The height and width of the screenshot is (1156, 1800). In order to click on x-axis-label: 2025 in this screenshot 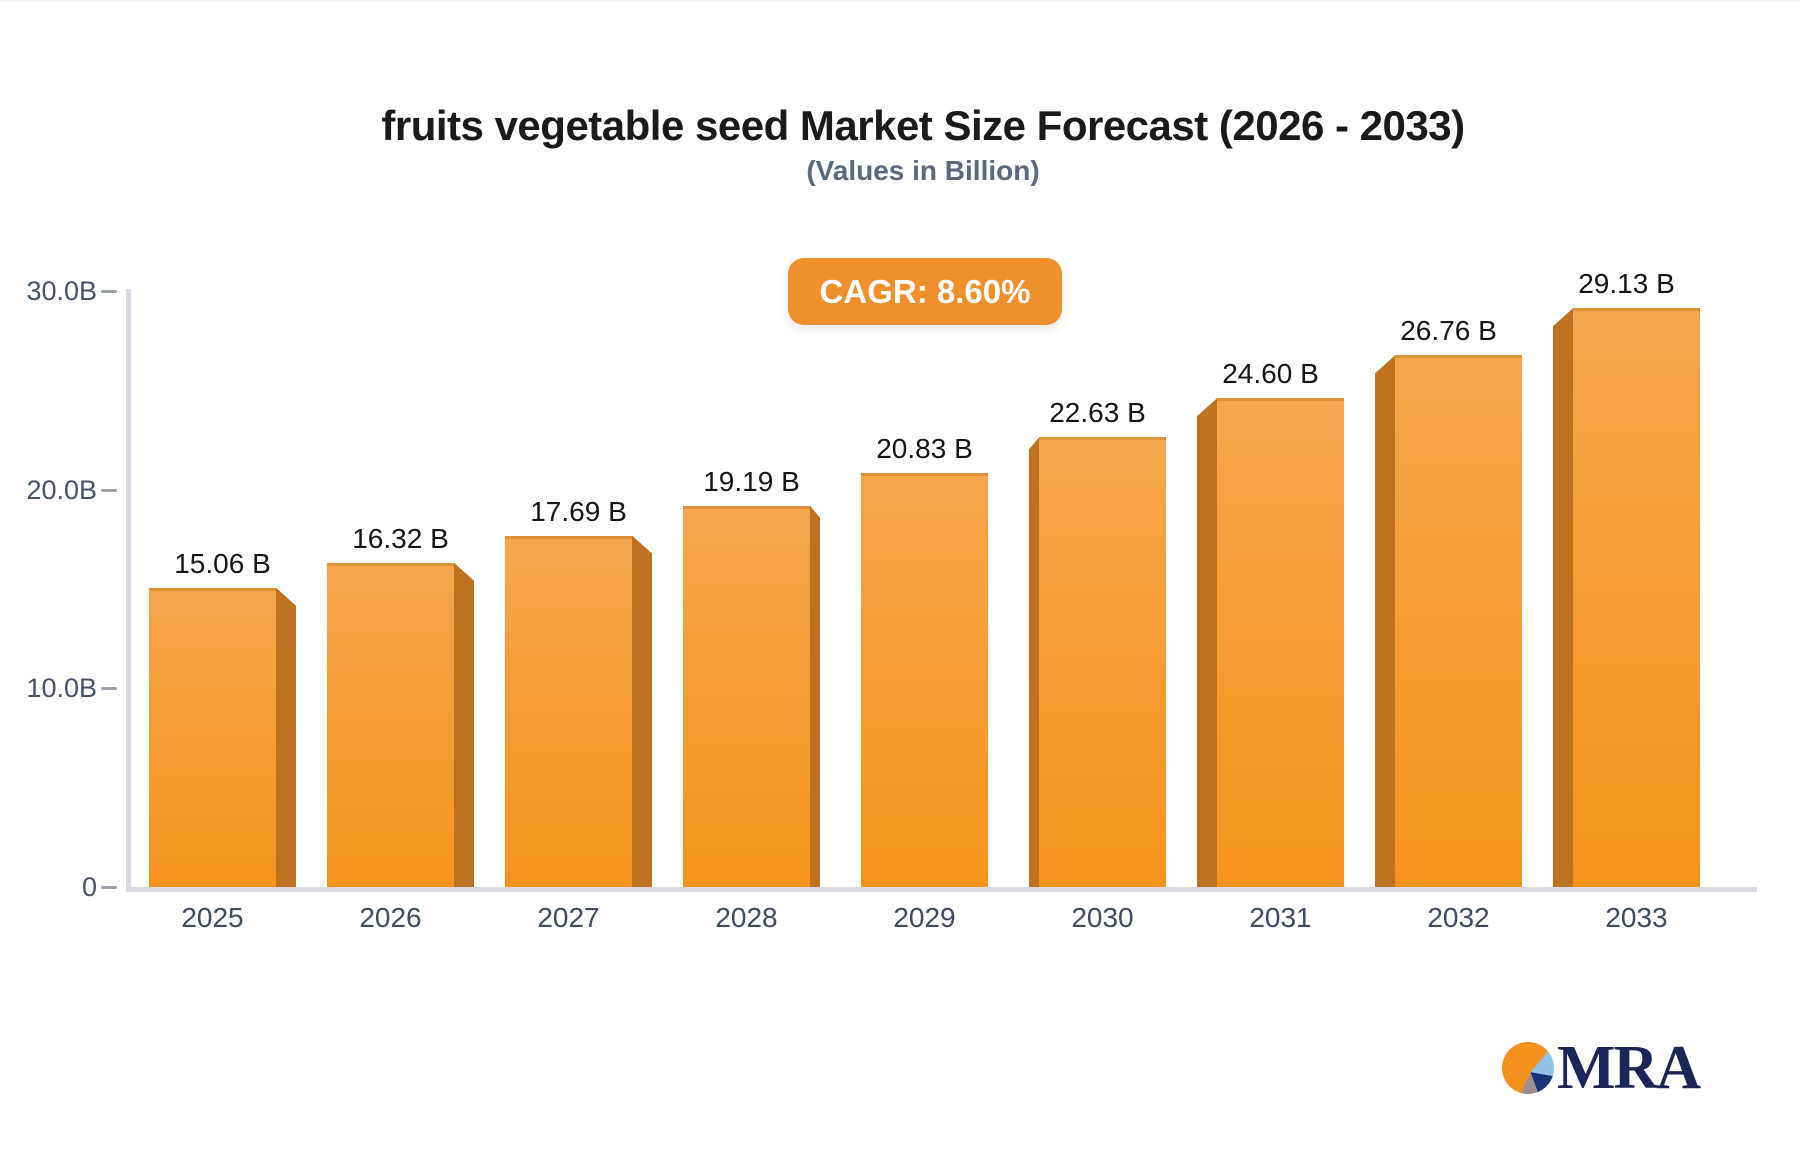, I will do `click(212, 917)`.